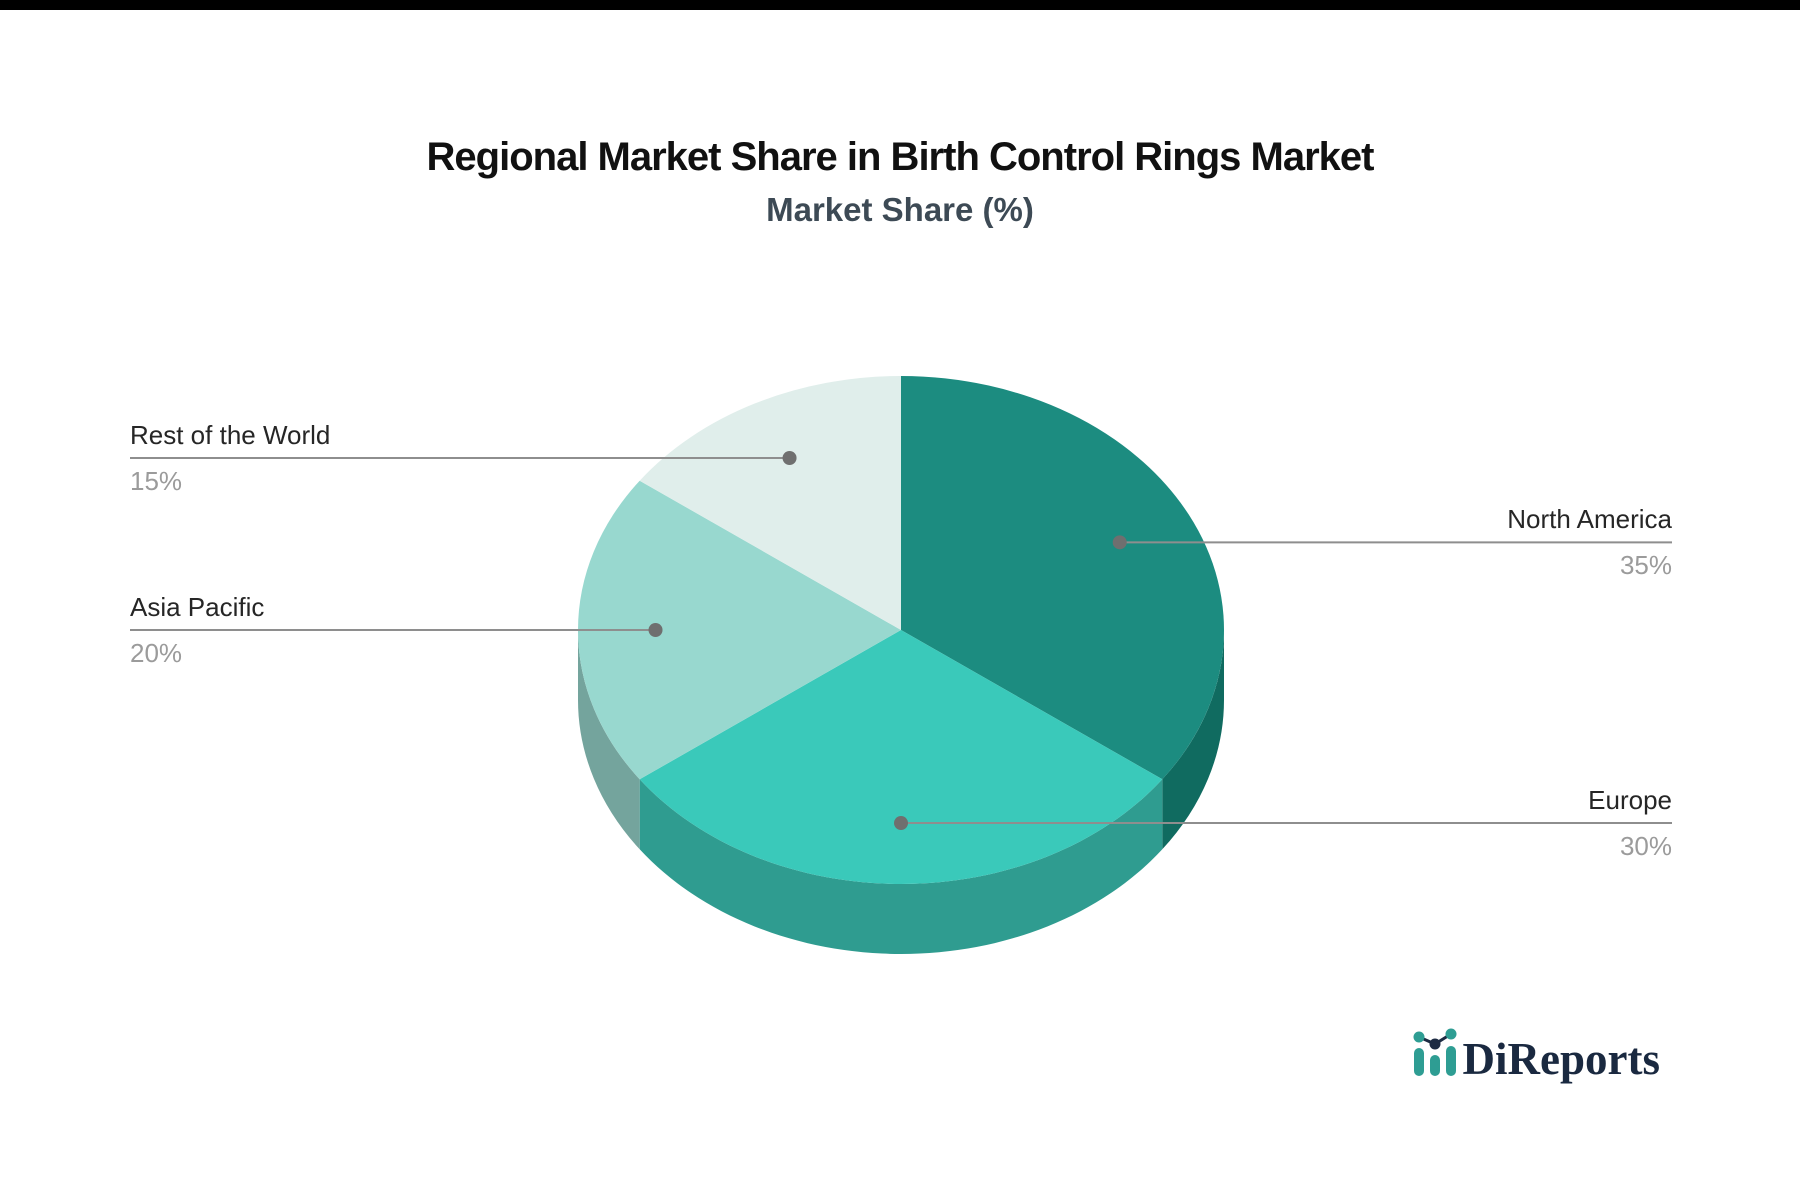  What do you see at coordinates (901, 823) in the screenshot?
I see `leader-dot-europe` at bounding box center [901, 823].